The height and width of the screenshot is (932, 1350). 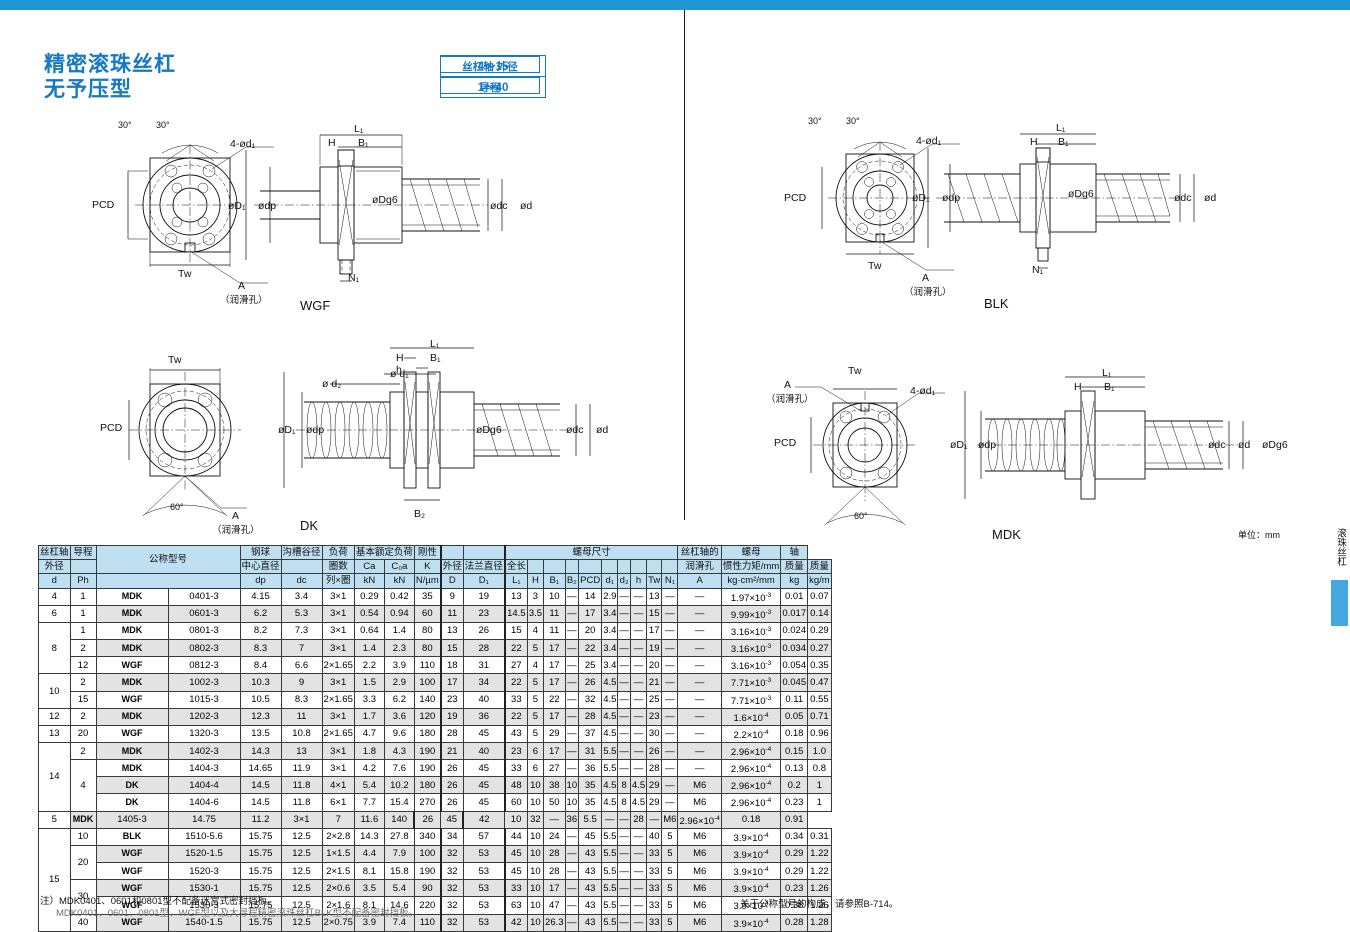 What do you see at coordinates (624, 581) in the screenshot?
I see `th-d2-3: d₂` at bounding box center [624, 581].